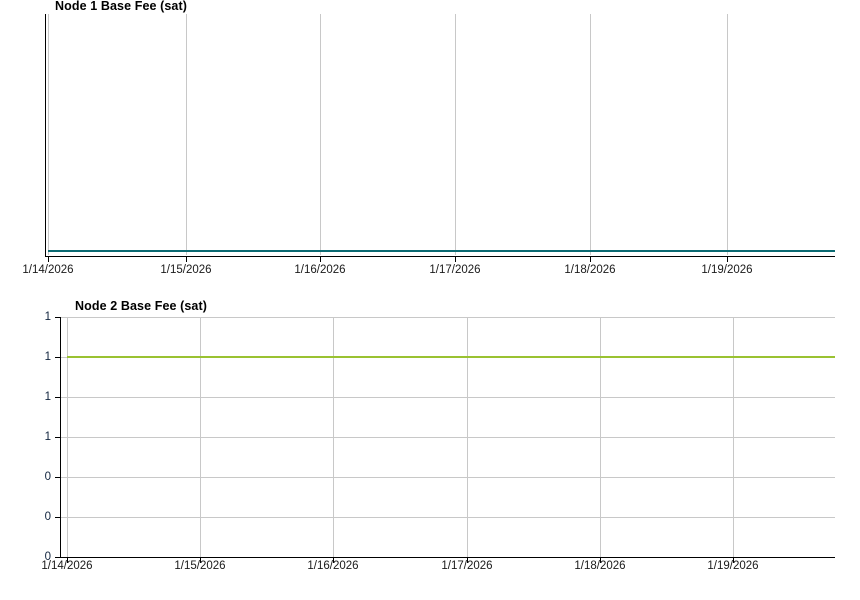 The height and width of the screenshot is (600, 860). What do you see at coordinates (47, 517) in the screenshot?
I see `y-tick-label-node-2-5: 0` at bounding box center [47, 517].